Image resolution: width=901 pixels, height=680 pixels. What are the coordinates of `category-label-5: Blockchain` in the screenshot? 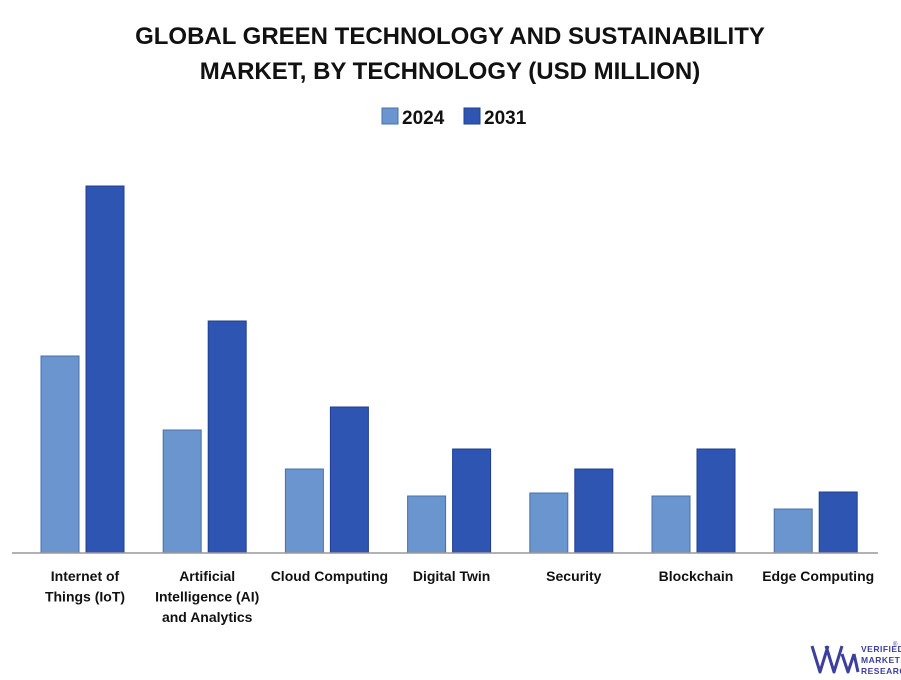 It's located at (696, 576).